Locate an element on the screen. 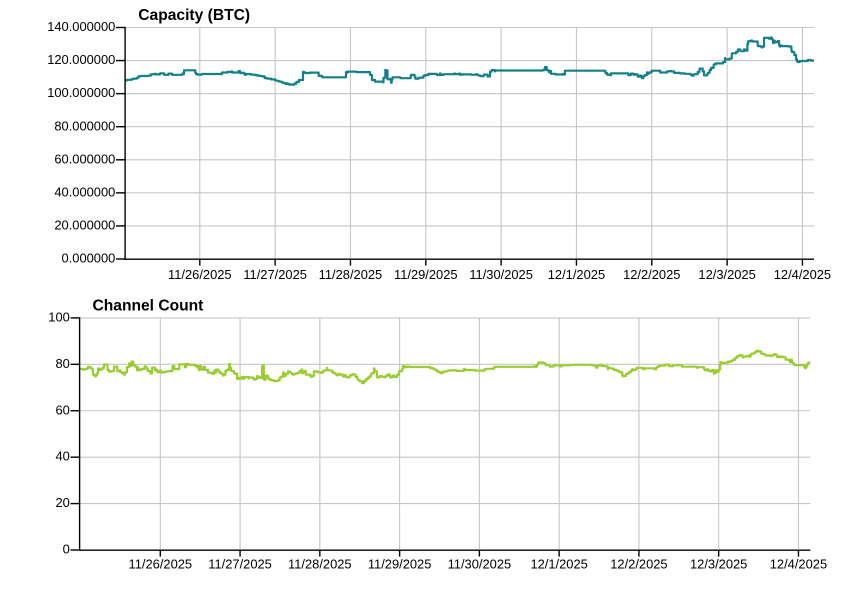 The width and height of the screenshot is (860, 605). svg-text: 80 is located at coordinates (62, 363).